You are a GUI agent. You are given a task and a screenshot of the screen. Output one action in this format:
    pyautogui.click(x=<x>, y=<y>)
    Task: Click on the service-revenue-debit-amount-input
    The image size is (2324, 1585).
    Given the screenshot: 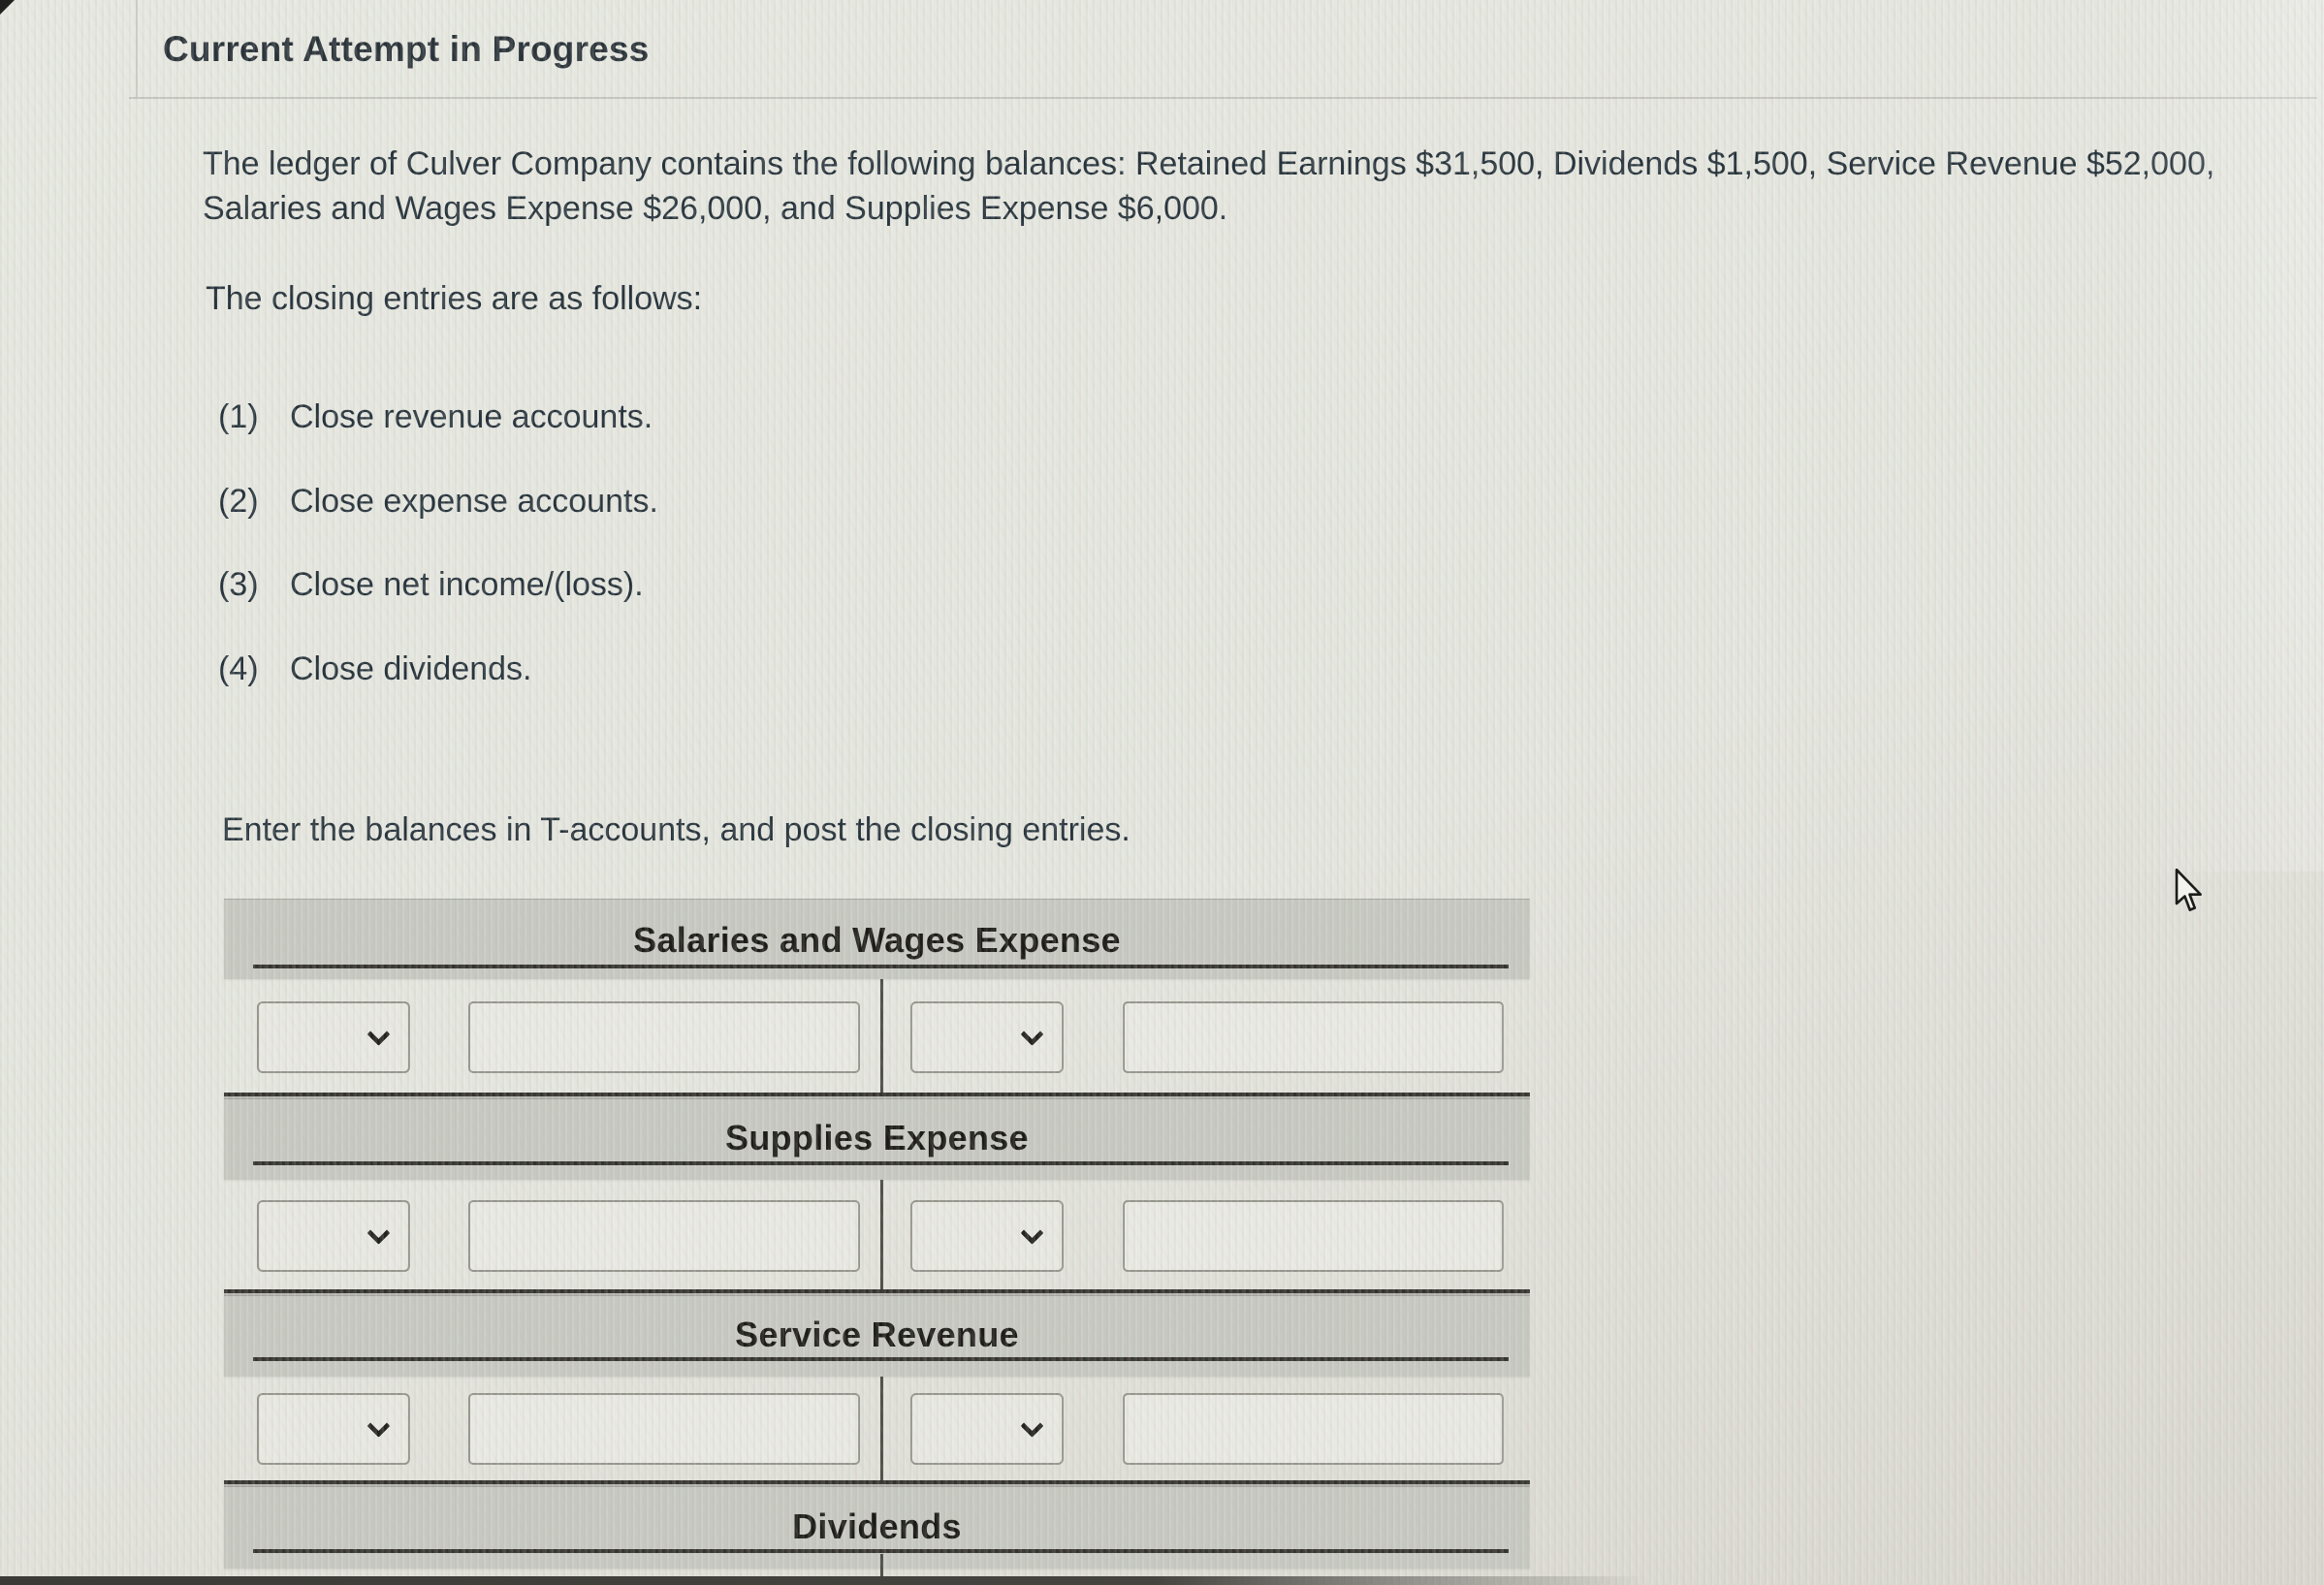 What is the action you would take?
    pyautogui.click(x=664, y=1429)
    